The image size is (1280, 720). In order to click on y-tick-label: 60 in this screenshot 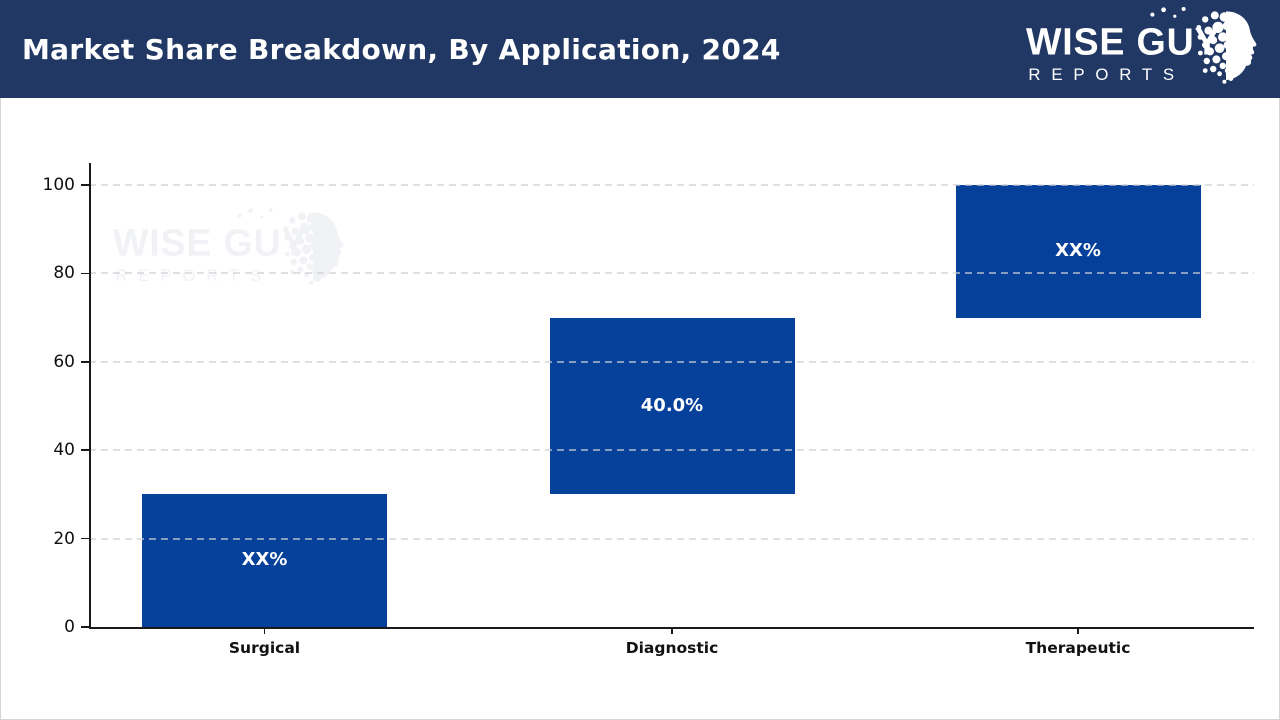, I will do `click(64, 361)`.